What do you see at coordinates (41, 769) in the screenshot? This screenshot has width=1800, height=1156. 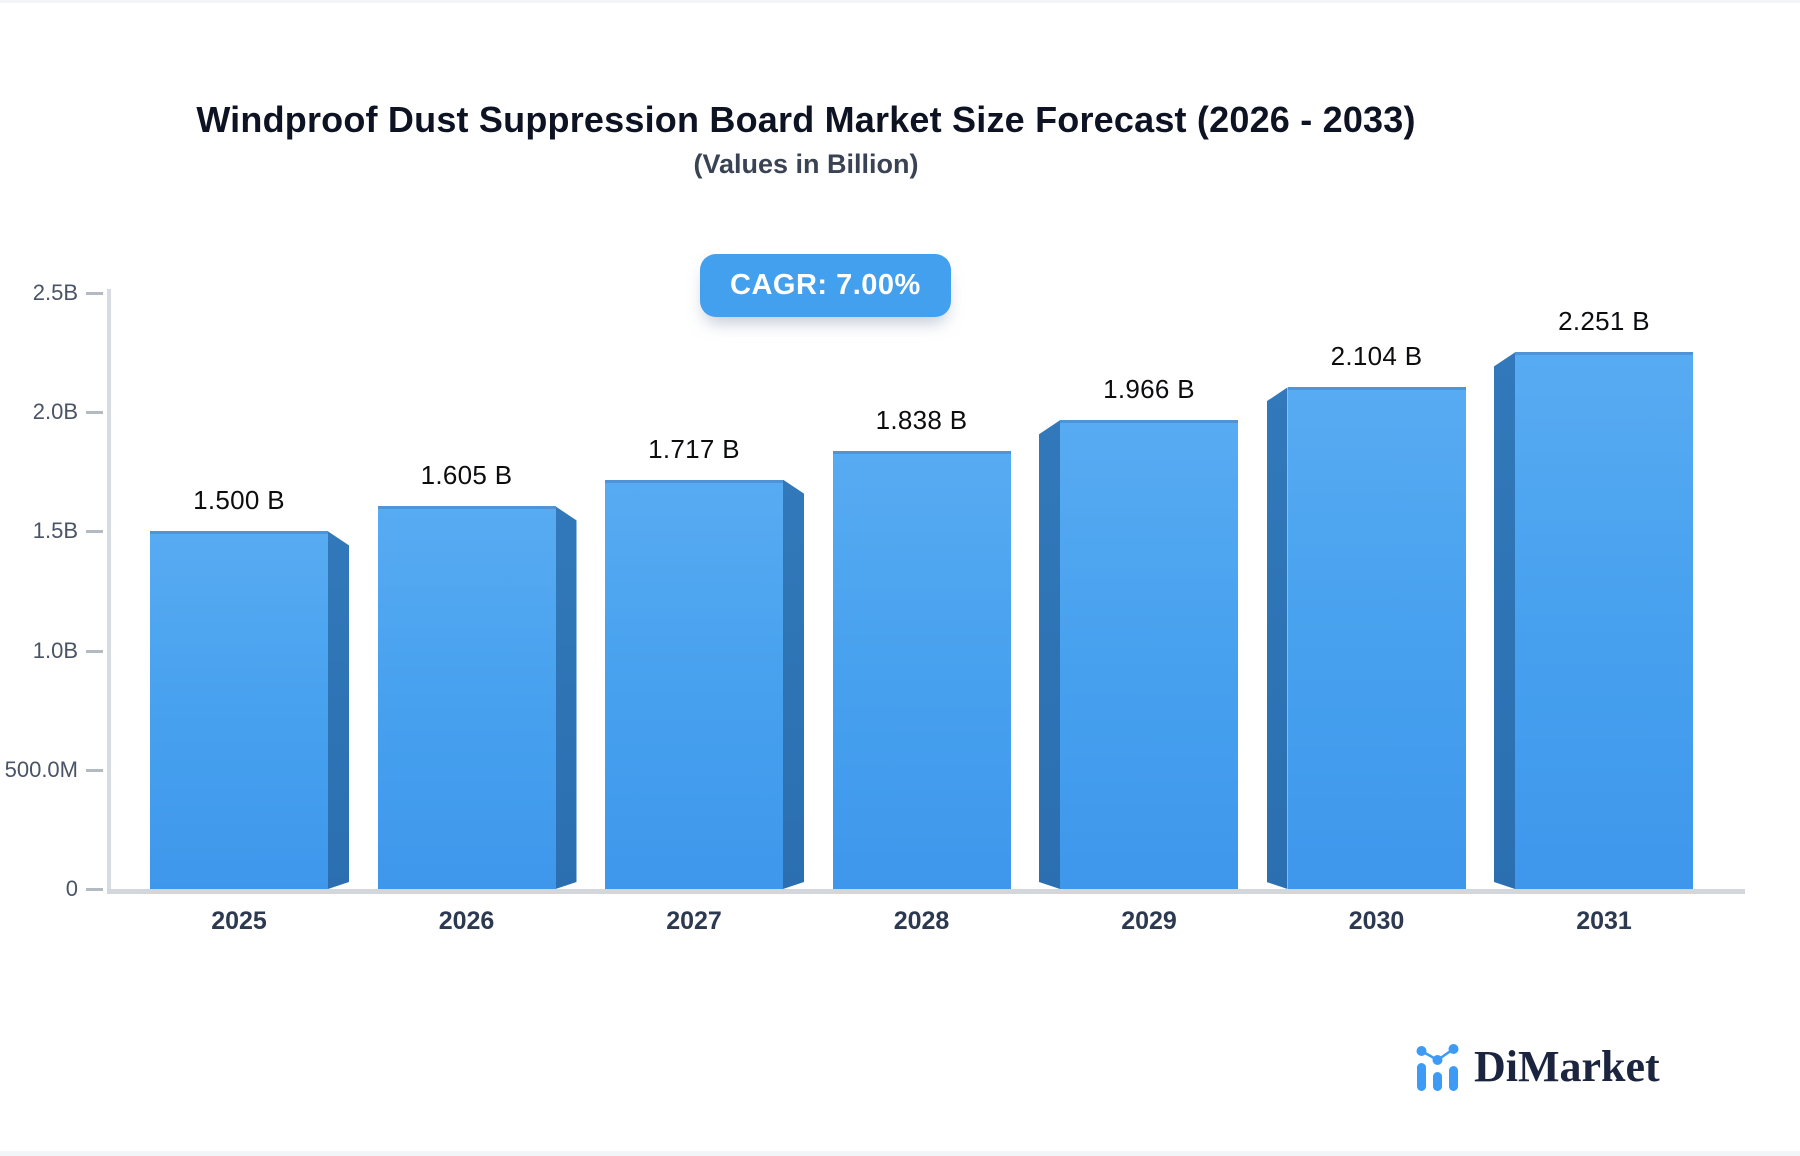 I see `y-tick-label: 500.0M` at bounding box center [41, 769].